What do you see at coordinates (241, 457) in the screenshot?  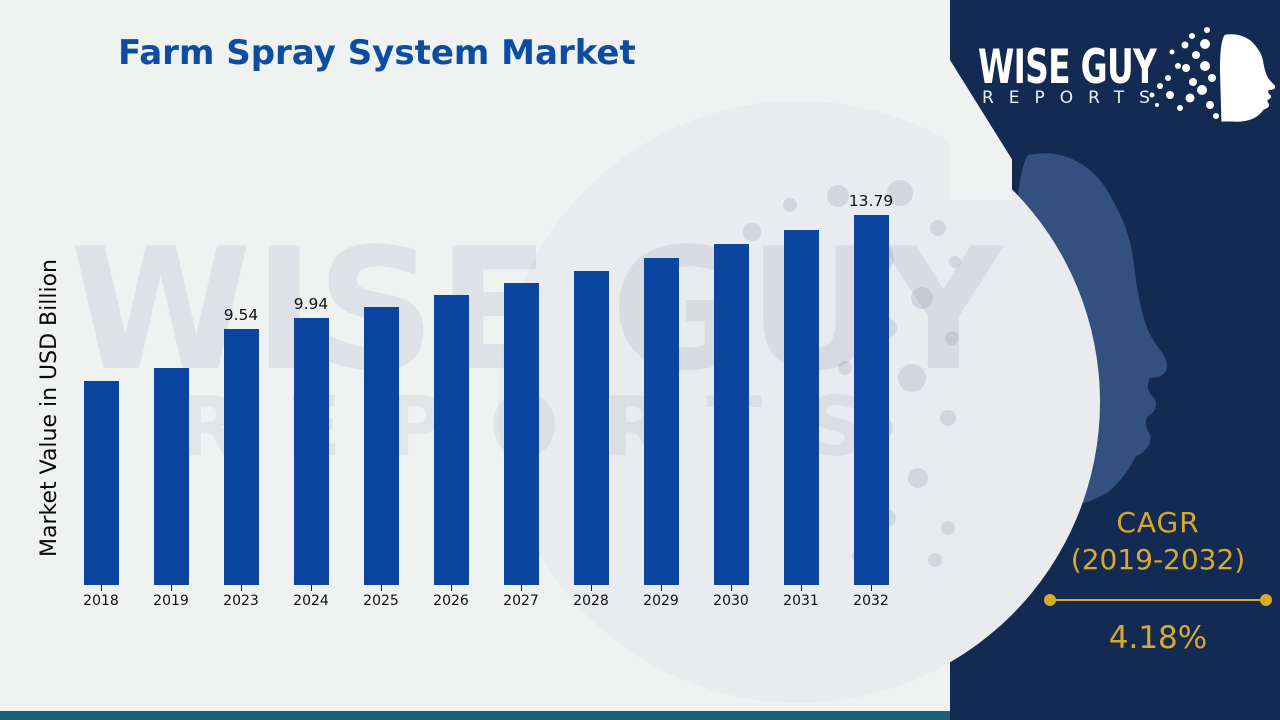 I see `bar-2023` at bounding box center [241, 457].